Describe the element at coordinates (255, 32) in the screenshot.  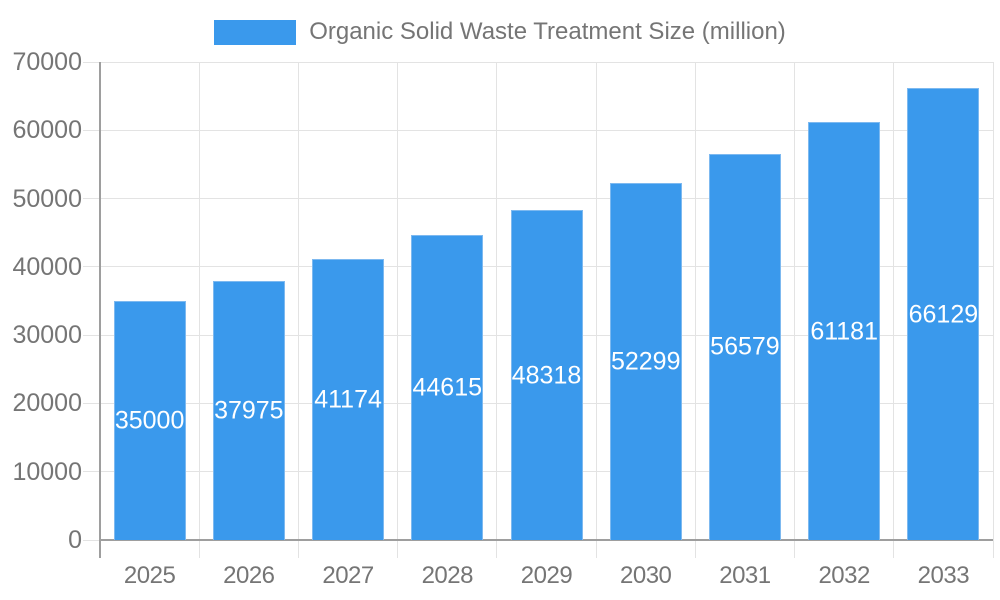
I see `legend-color-swatch` at that location.